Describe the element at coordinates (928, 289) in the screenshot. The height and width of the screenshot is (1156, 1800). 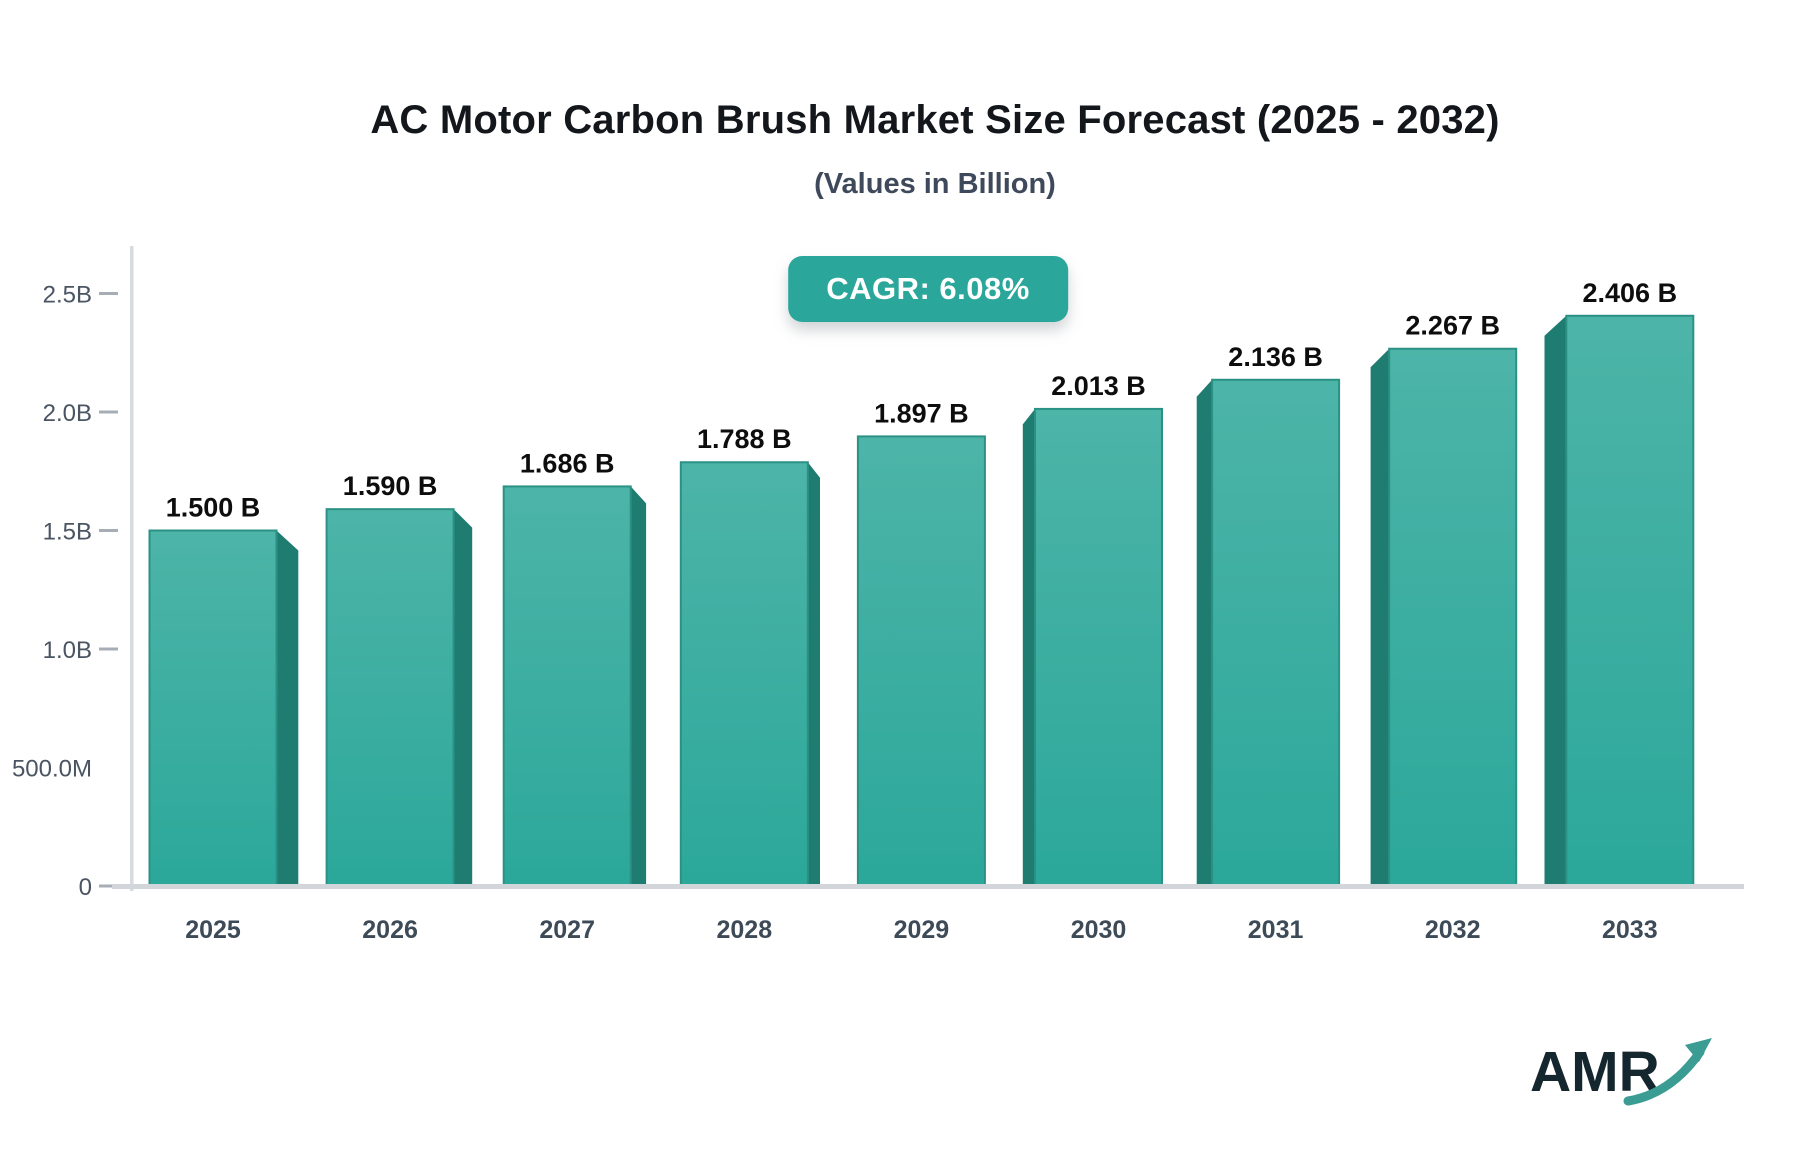
I see `cagr-badge: CAGR: 6.08%` at that location.